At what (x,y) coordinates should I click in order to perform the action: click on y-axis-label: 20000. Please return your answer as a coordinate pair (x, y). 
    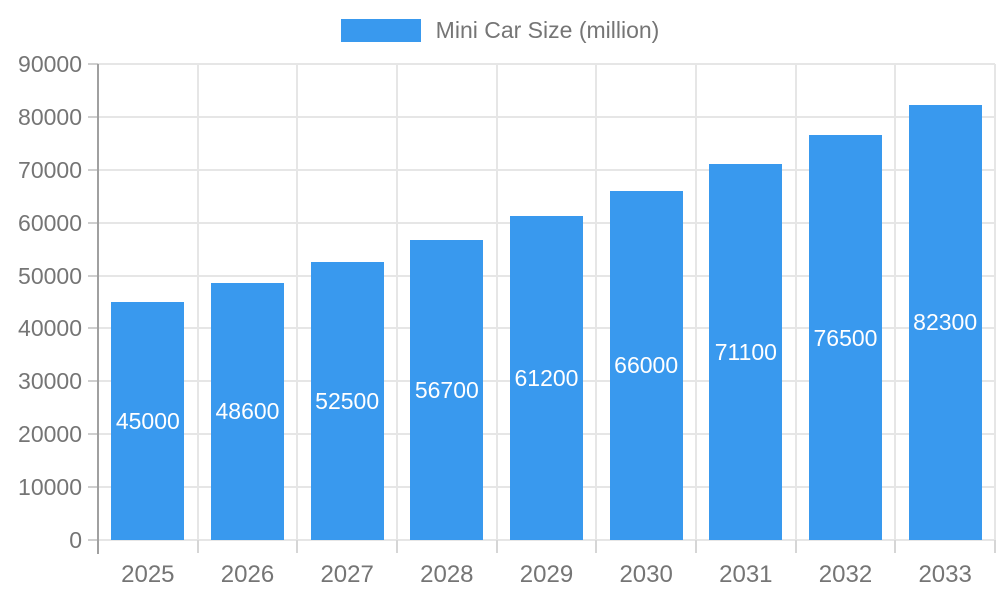
    Looking at the image, I should click on (50, 434).